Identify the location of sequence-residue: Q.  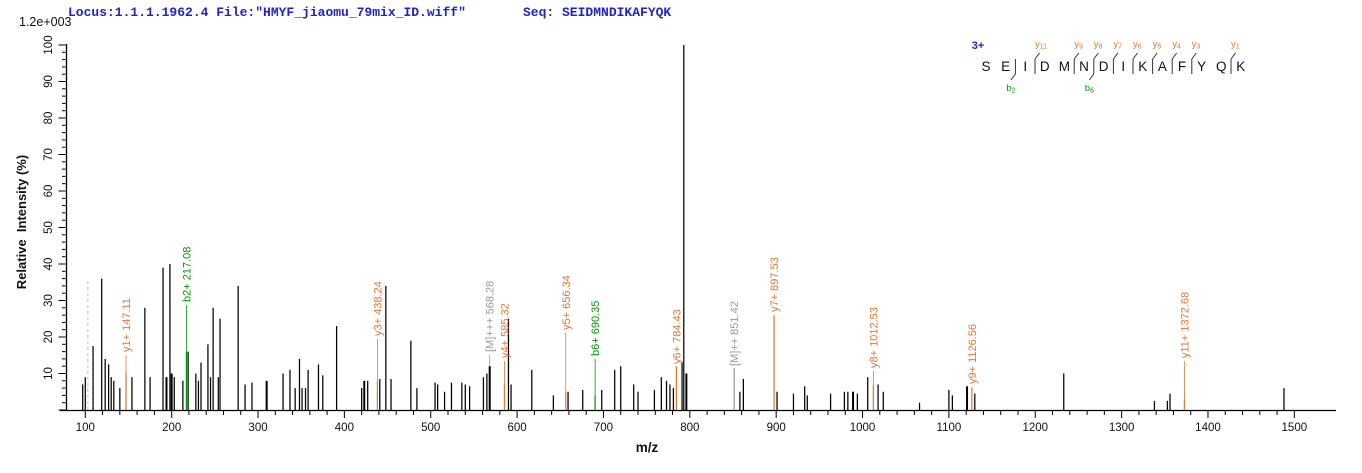
(1221, 66).